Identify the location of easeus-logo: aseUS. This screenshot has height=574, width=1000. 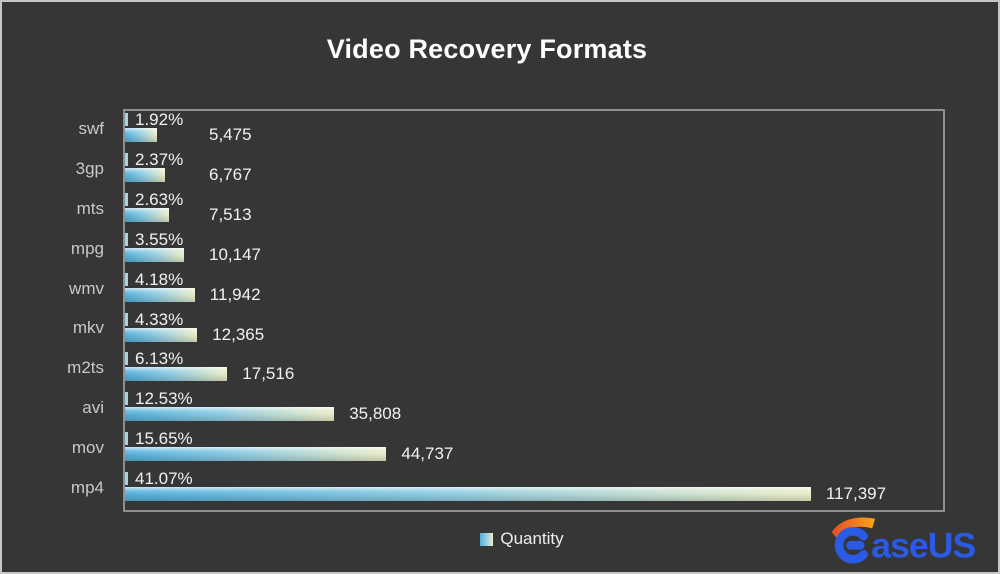
(903, 541).